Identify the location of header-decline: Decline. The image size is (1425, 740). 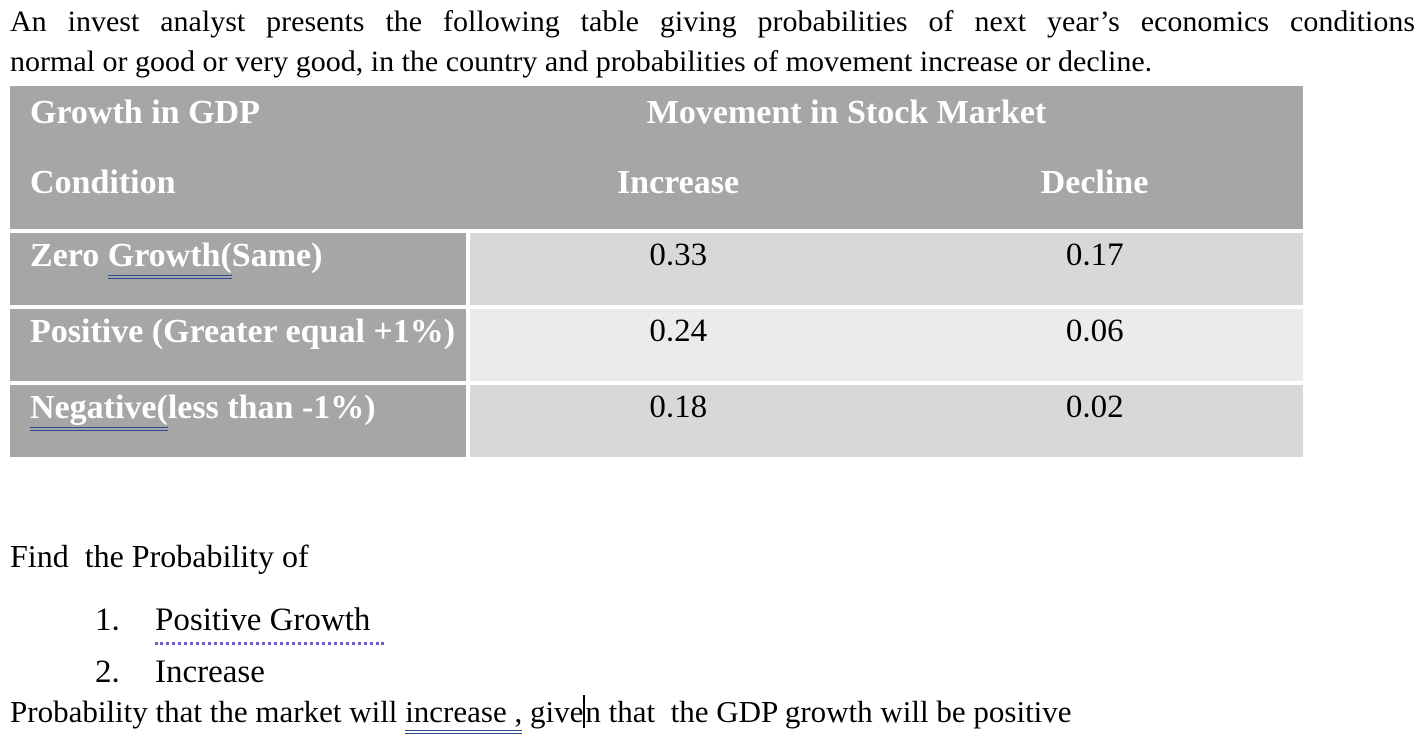
(1094, 182).